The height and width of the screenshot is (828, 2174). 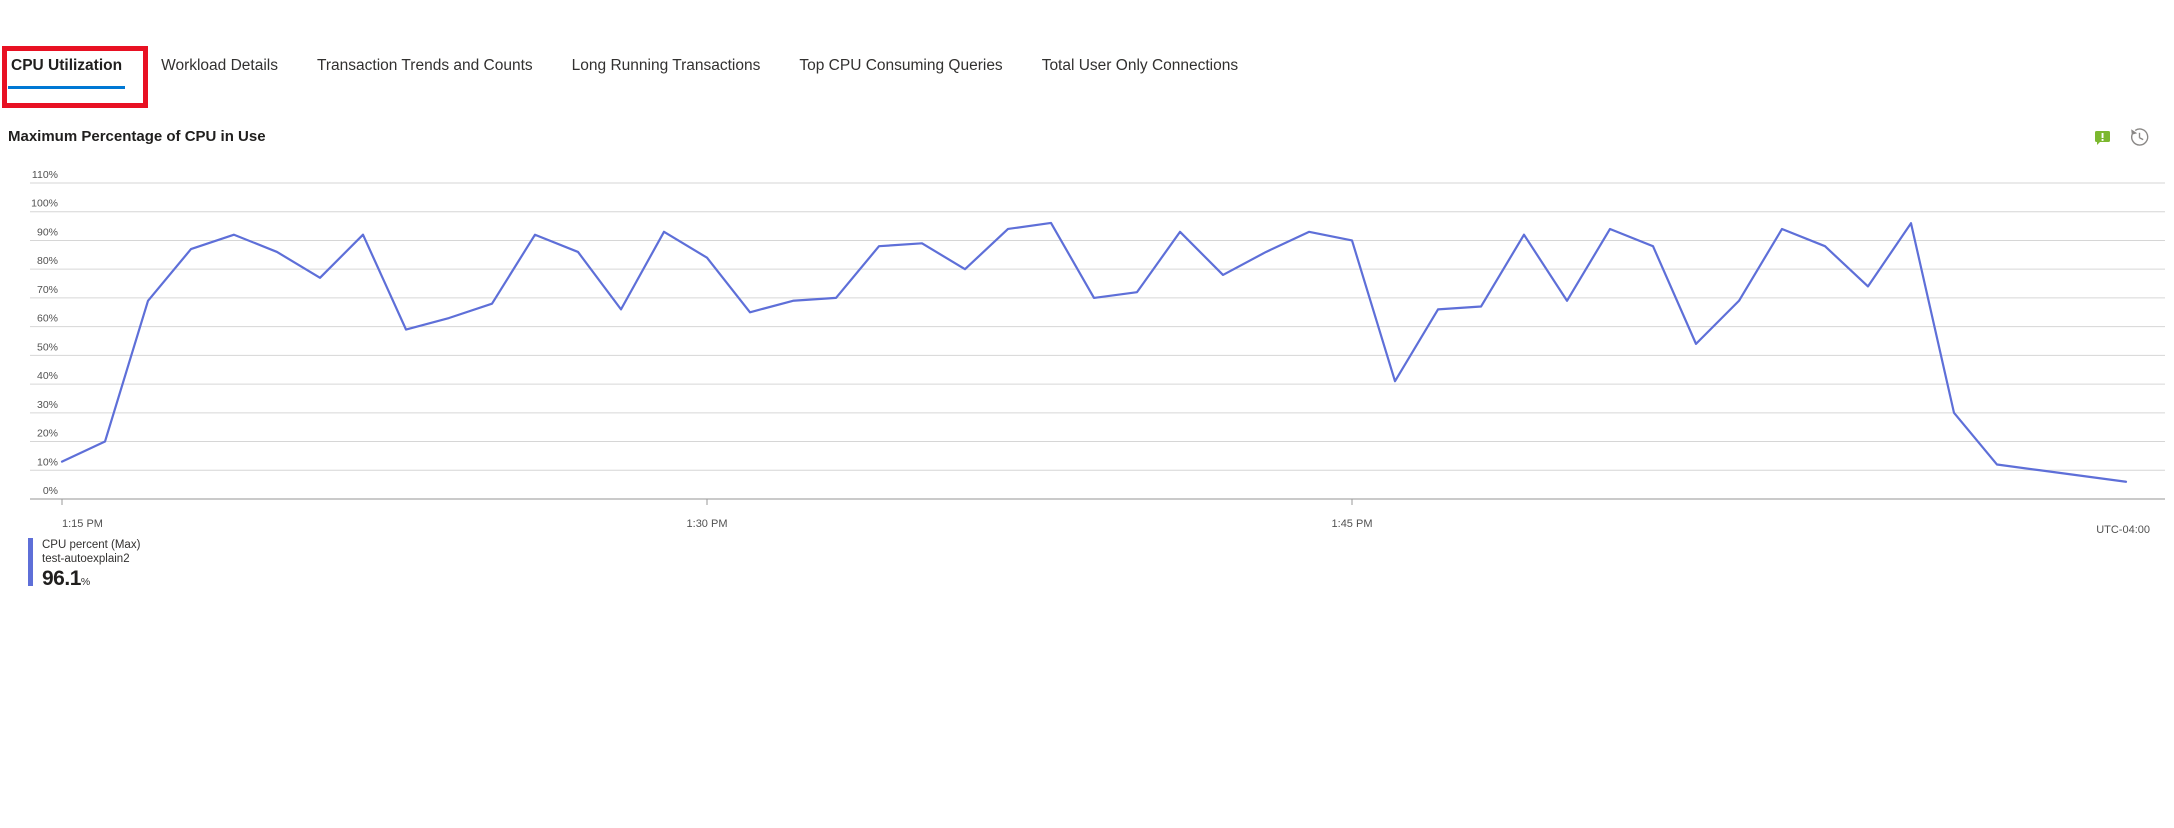 What do you see at coordinates (67, 67) in the screenshot?
I see `tab-cpu-utilization: CPU Utilization` at bounding box center [67, 67].